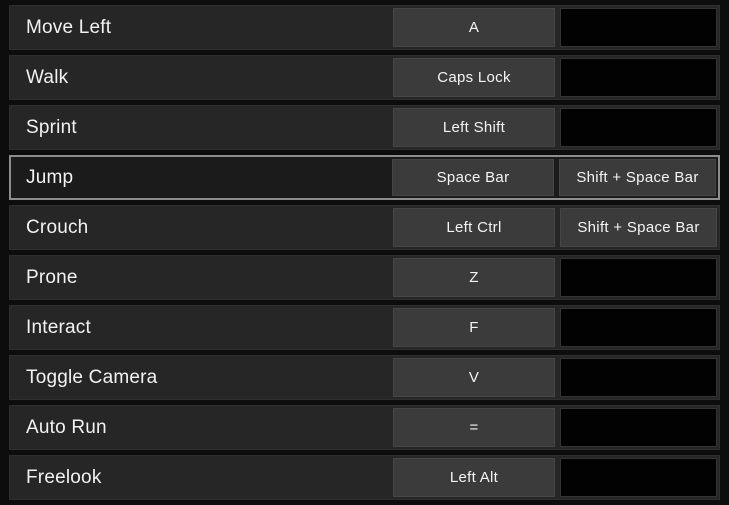  Describe the element at coordinates (57, 227) in the screenshot. I see `action-label: Crouch` at that location.